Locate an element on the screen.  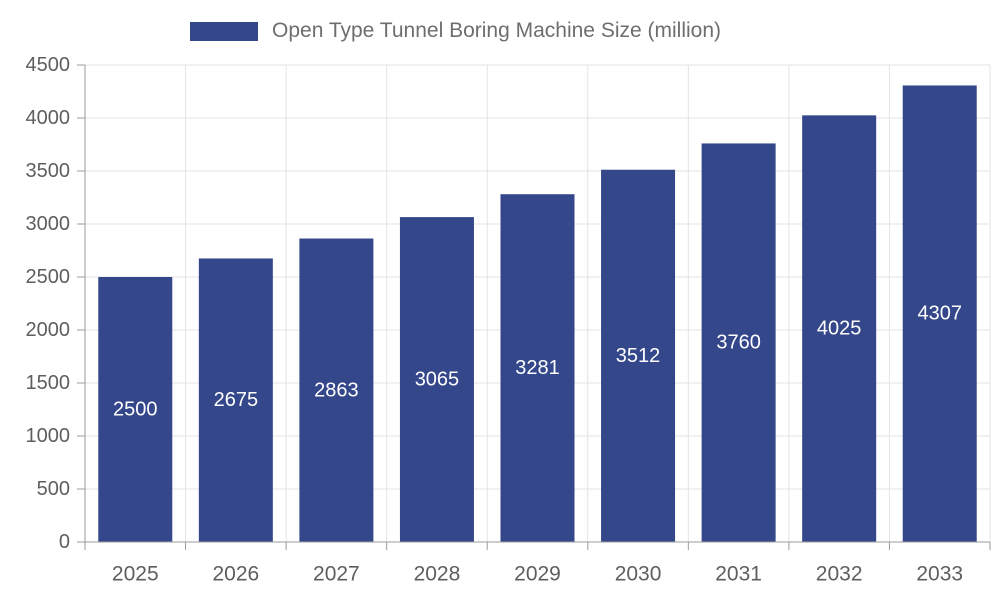
y-axis-label: 1000 is located at coordinates (48, 436).